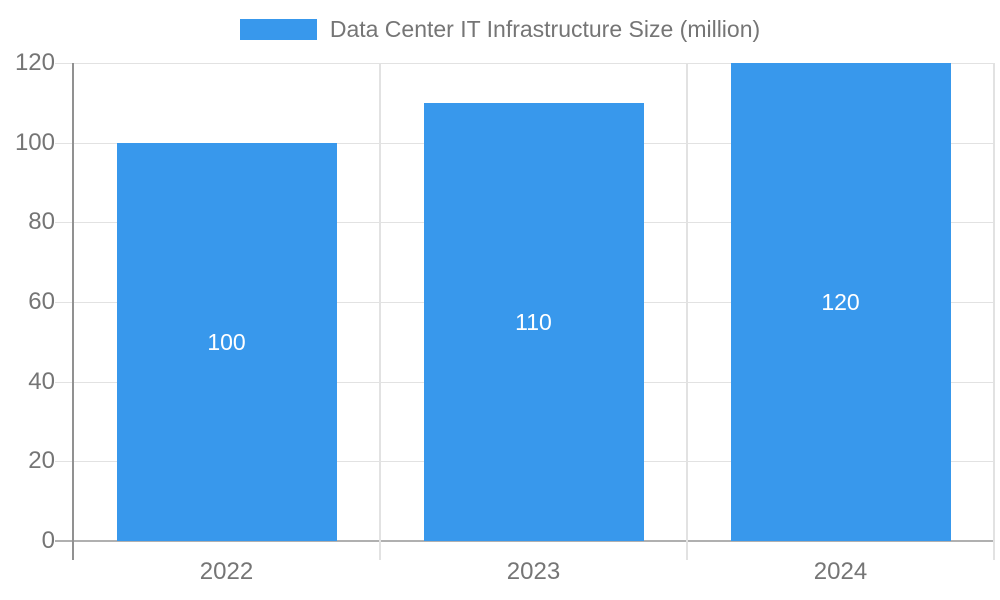 The height and width of the screenshot is (600, 1000). I want to click on y-axis-tick-label: 80, so click(41, 222).